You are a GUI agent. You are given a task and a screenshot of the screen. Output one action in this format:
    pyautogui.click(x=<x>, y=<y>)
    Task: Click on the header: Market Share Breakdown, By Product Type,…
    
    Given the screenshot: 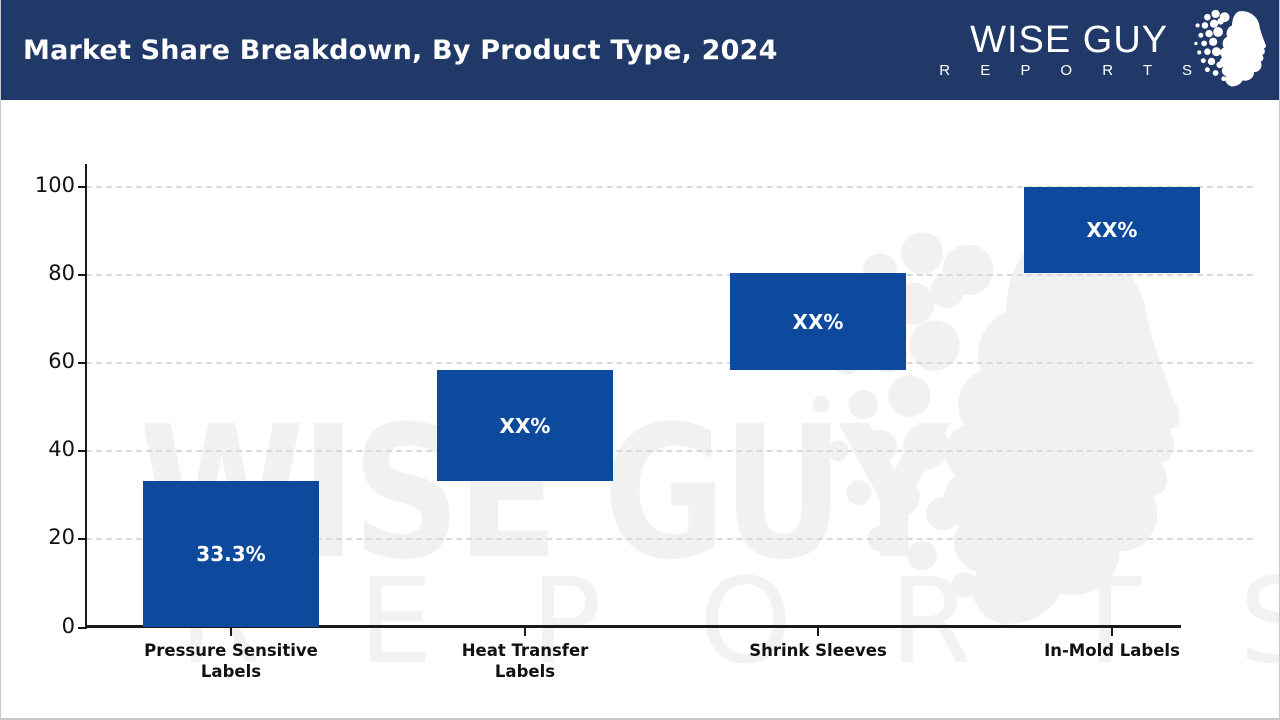 What is the action you would take?
    pyautogui.click(x=640, y=50)
    